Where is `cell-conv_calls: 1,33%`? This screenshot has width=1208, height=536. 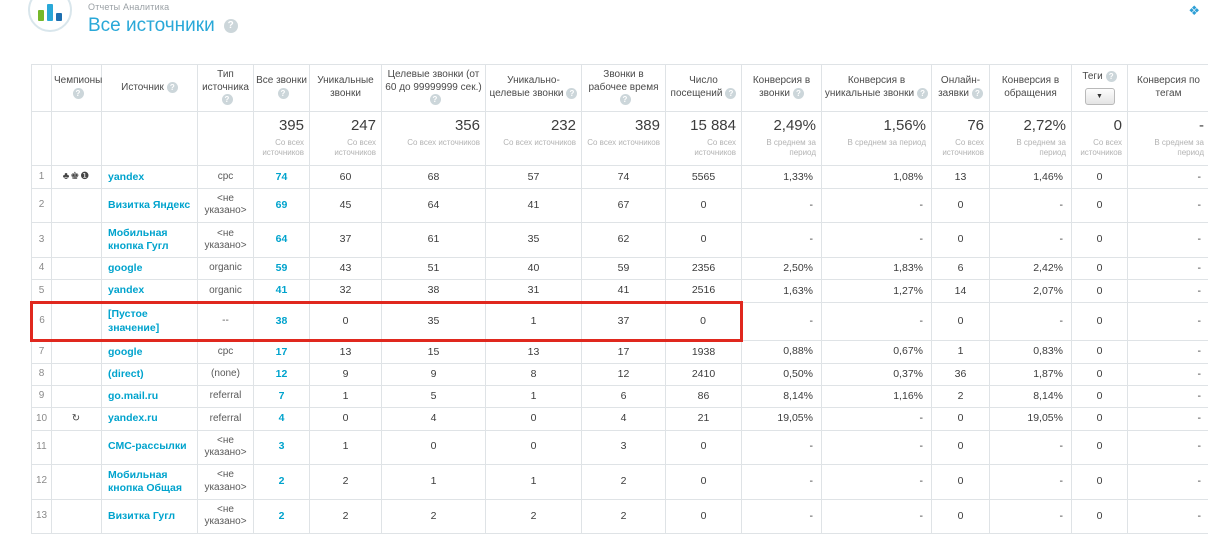
cell-conv_calls: 1,33% is located at coordinates (781, 177).